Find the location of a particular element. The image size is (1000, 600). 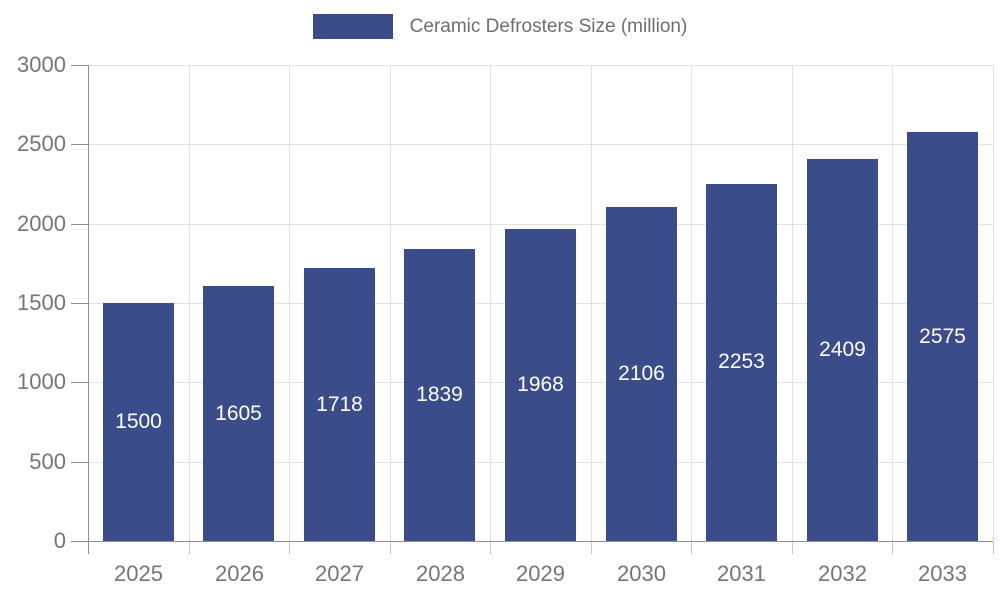

bar-value-label: 1718 is located at coordinates (339, 404).